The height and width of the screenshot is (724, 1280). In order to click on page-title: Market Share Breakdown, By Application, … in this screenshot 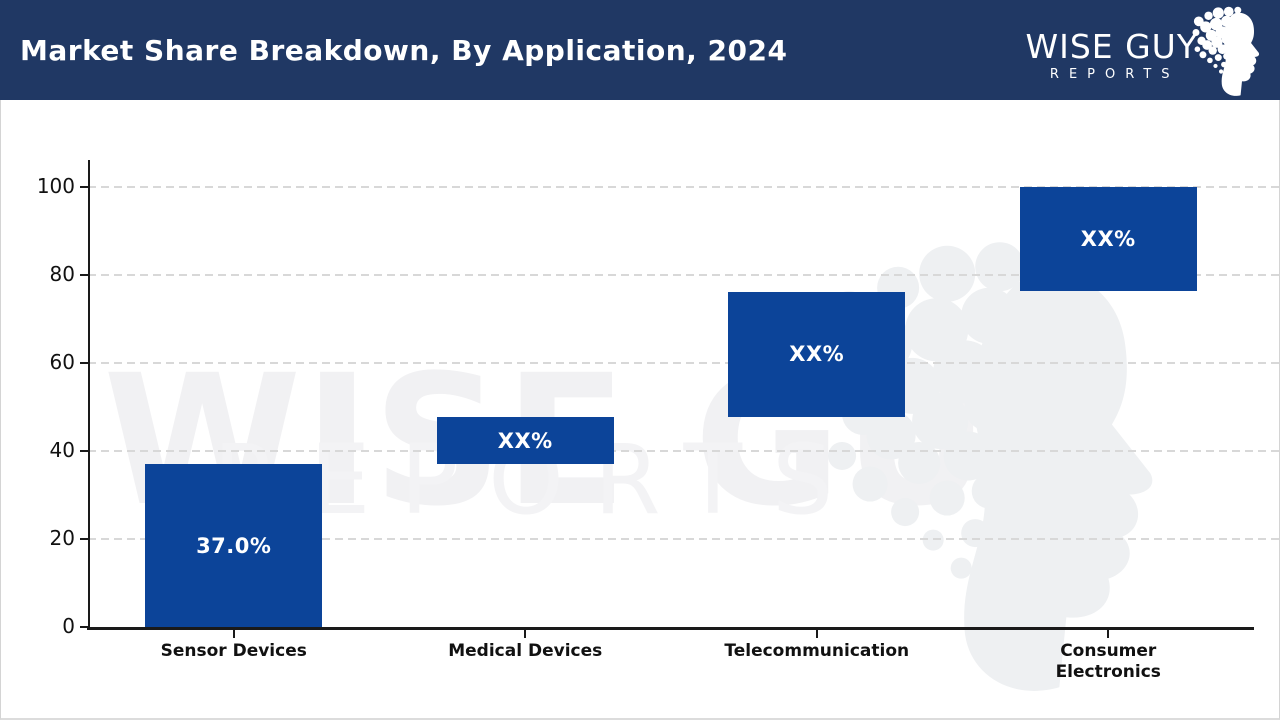, I will do `click(404, 50)`.